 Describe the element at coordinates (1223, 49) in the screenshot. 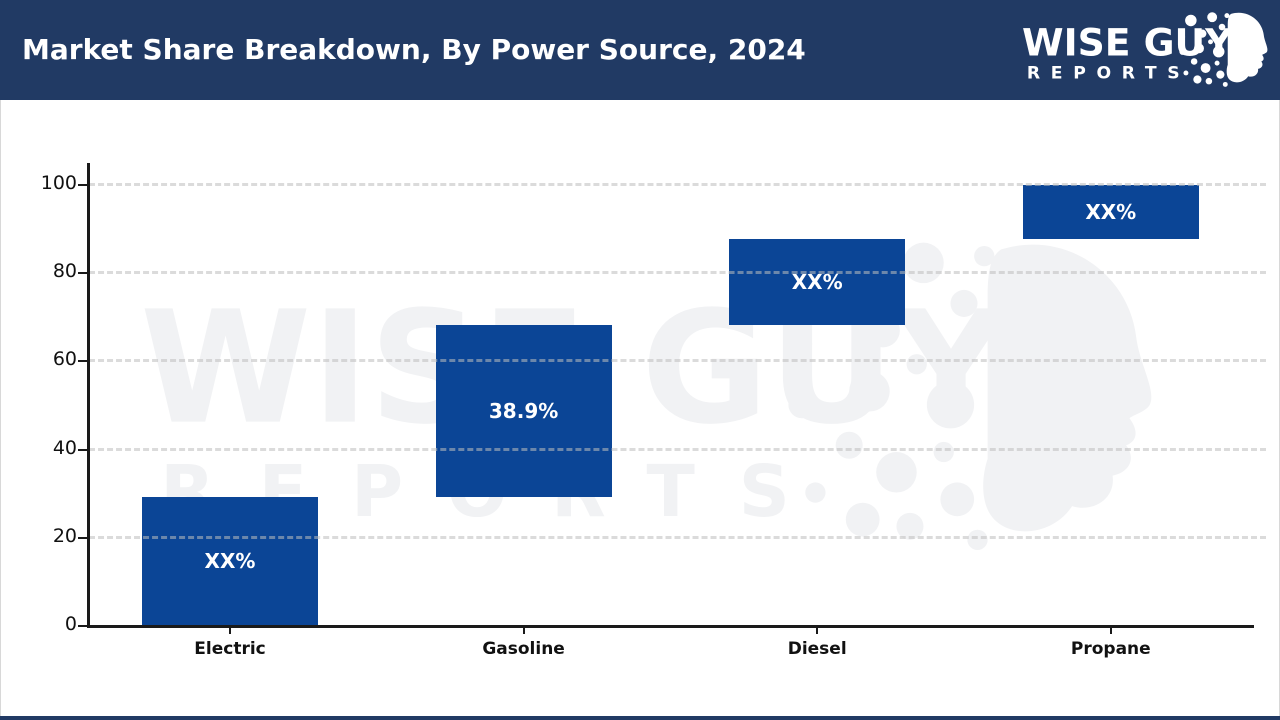

I see `logo-head-icon` at that location.